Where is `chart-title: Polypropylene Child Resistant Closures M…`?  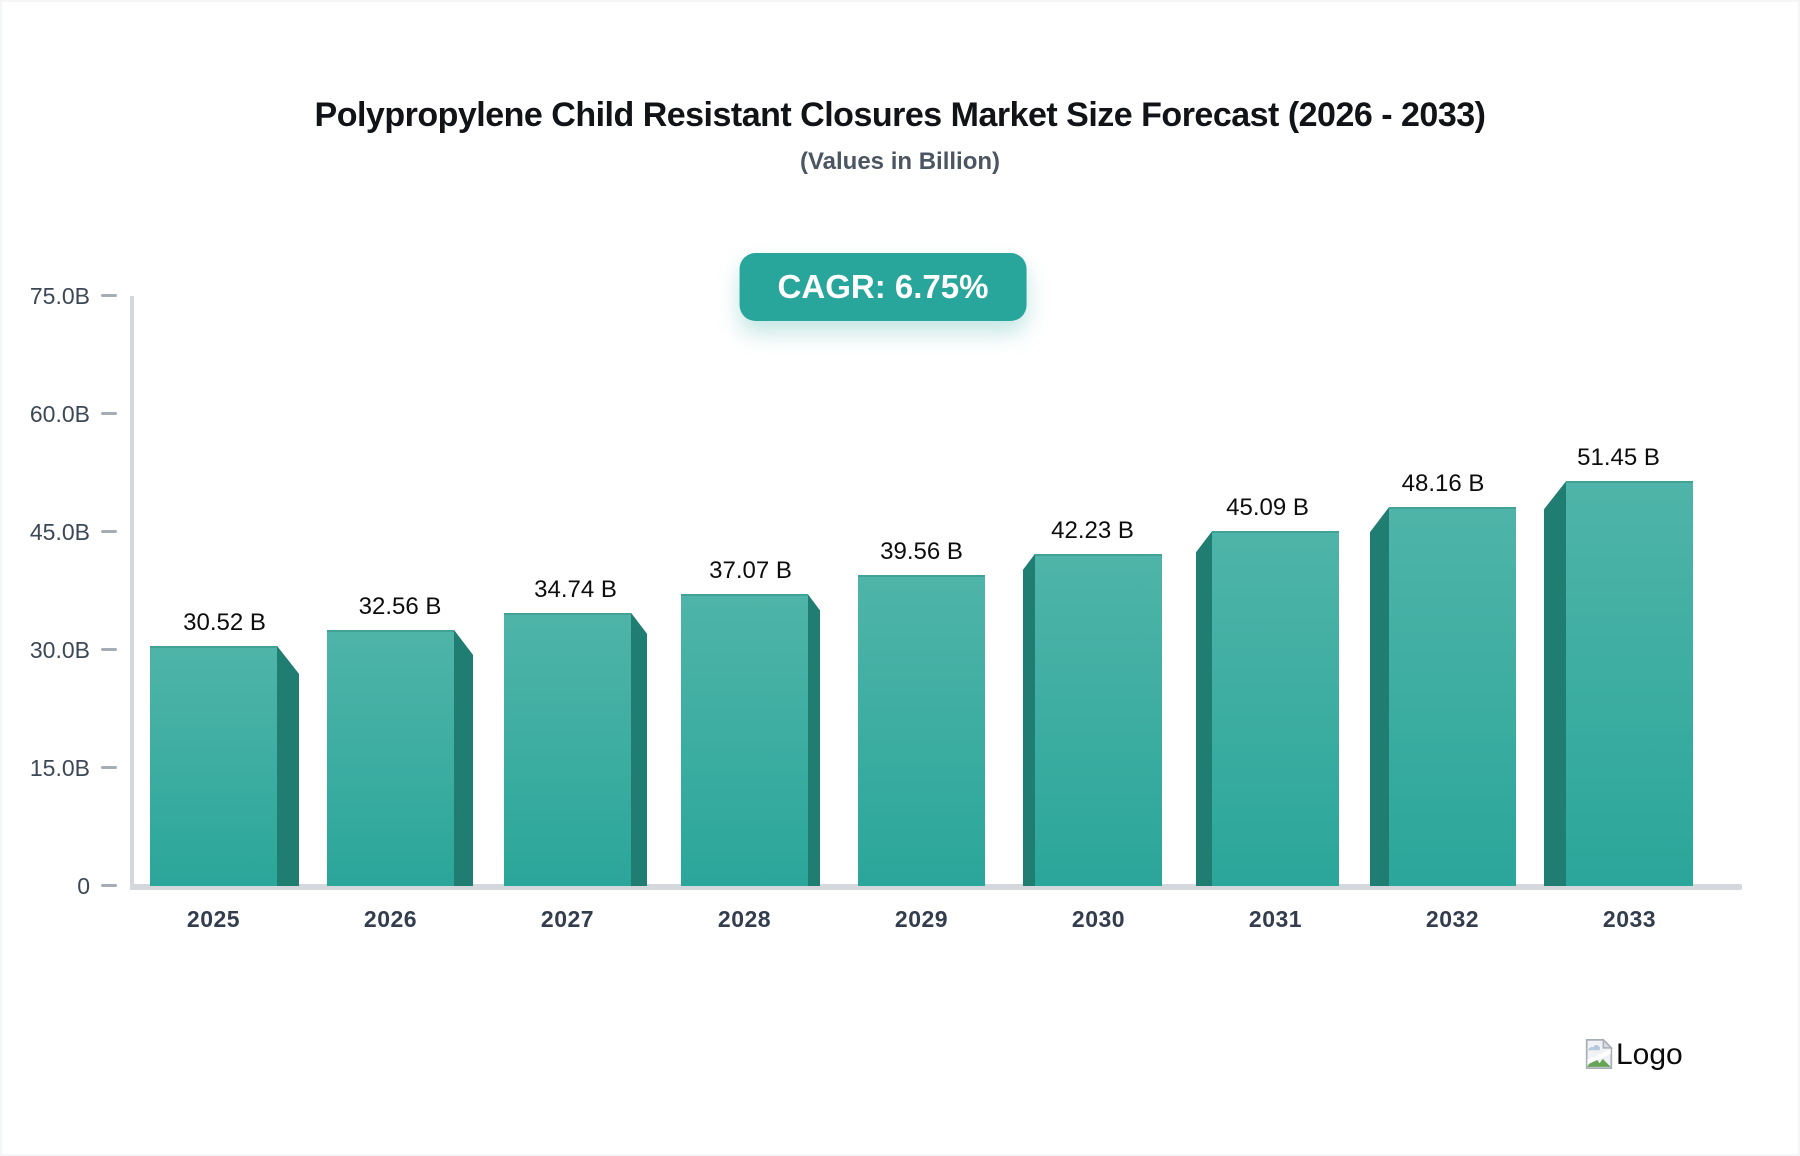
chart-title: Polypropylene Child Resistant Closures M… is located at coordinates (900, 115).